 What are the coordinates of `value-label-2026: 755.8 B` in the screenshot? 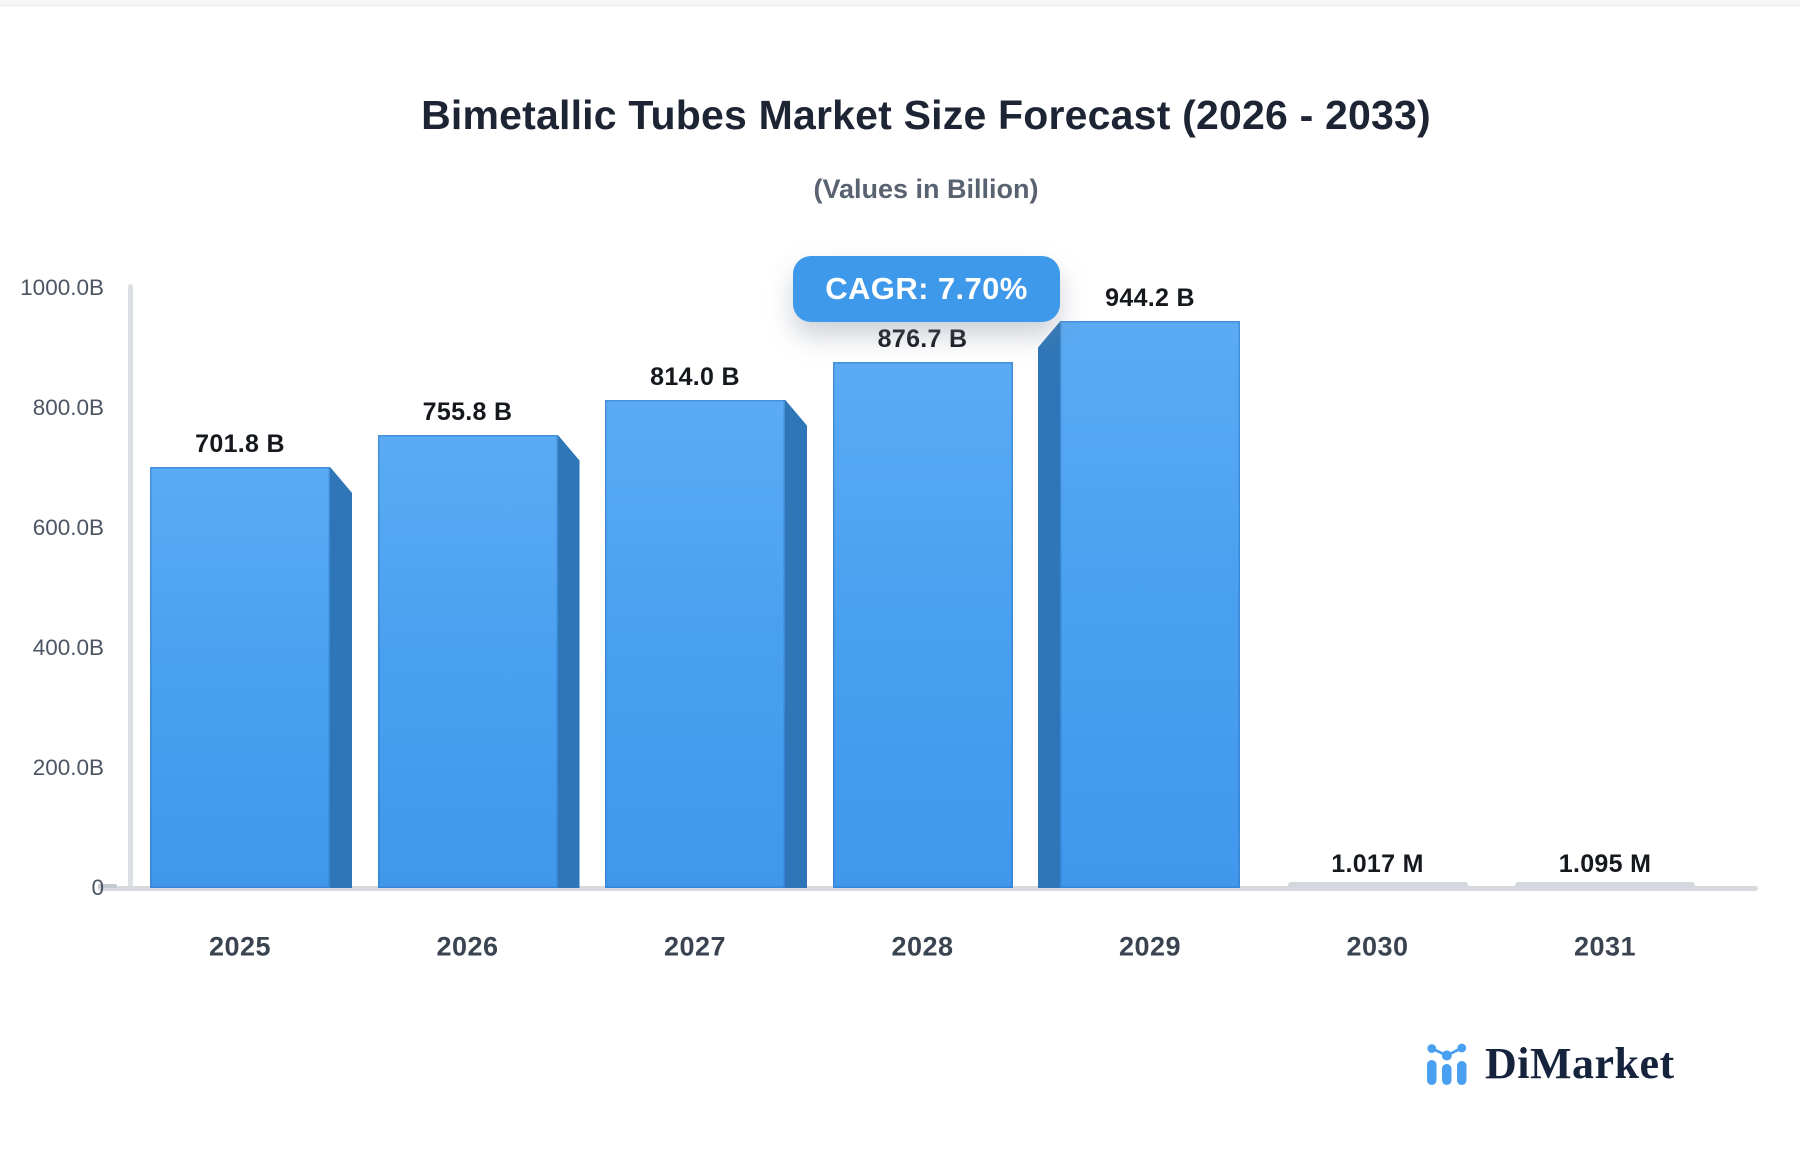 It's located at (467, 411).